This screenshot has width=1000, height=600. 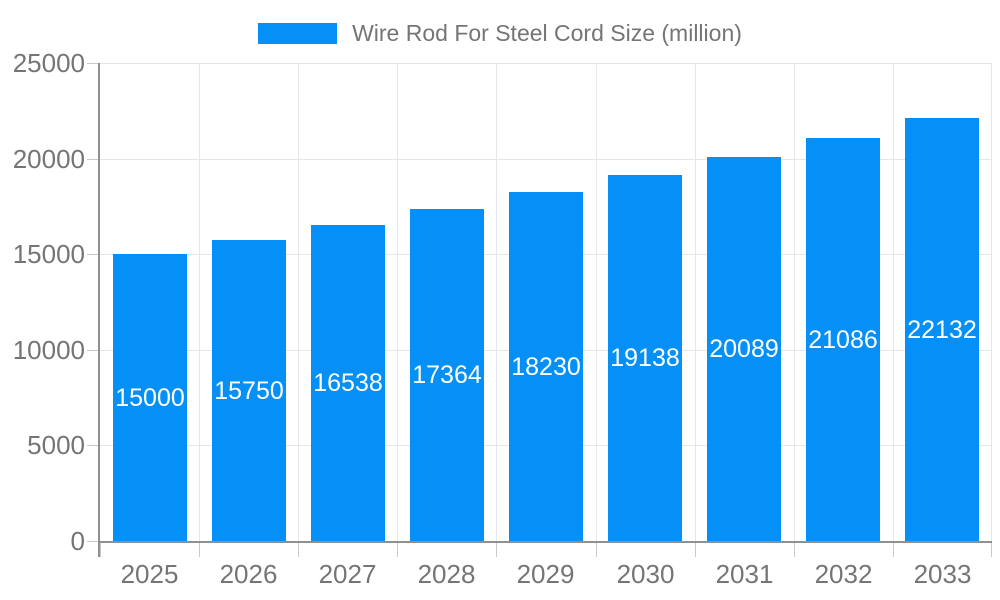 I want to click on x-axis-label: 2025, so click(x=149, y=574).